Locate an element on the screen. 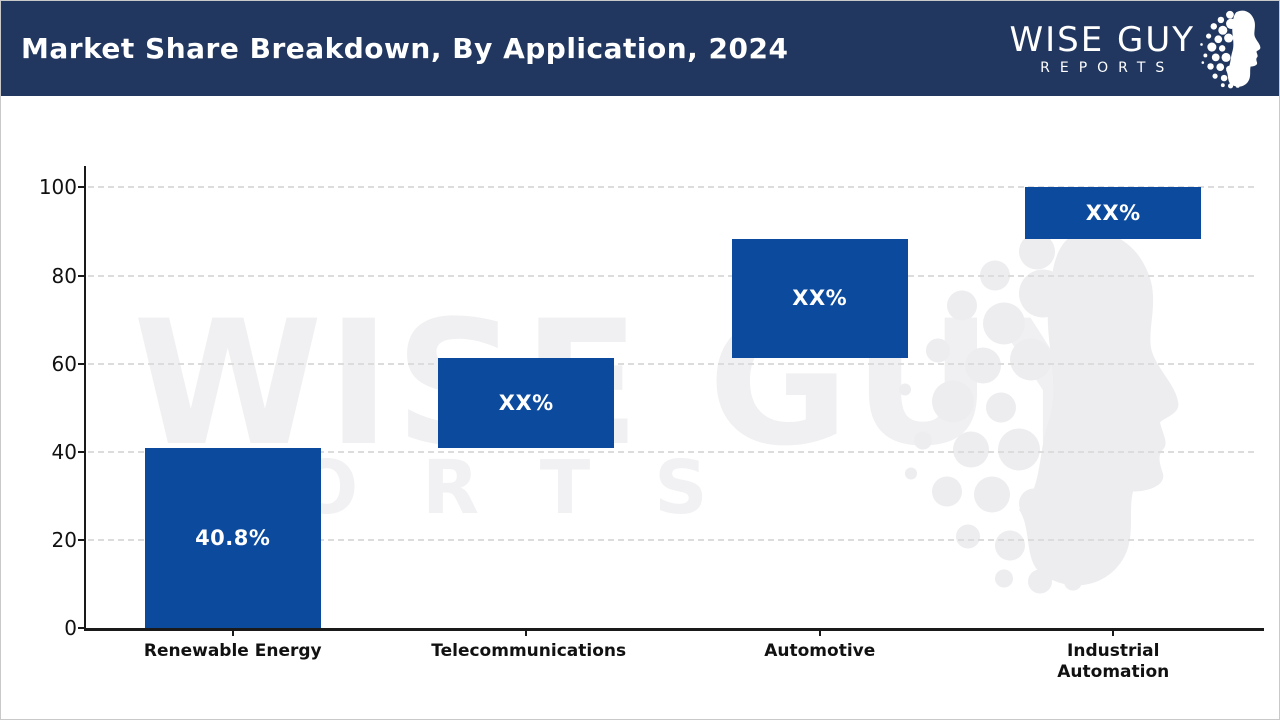 This screenshot has height=720, width=1280. bar-value-label: 40.8% is located at coordinates (233, 538).